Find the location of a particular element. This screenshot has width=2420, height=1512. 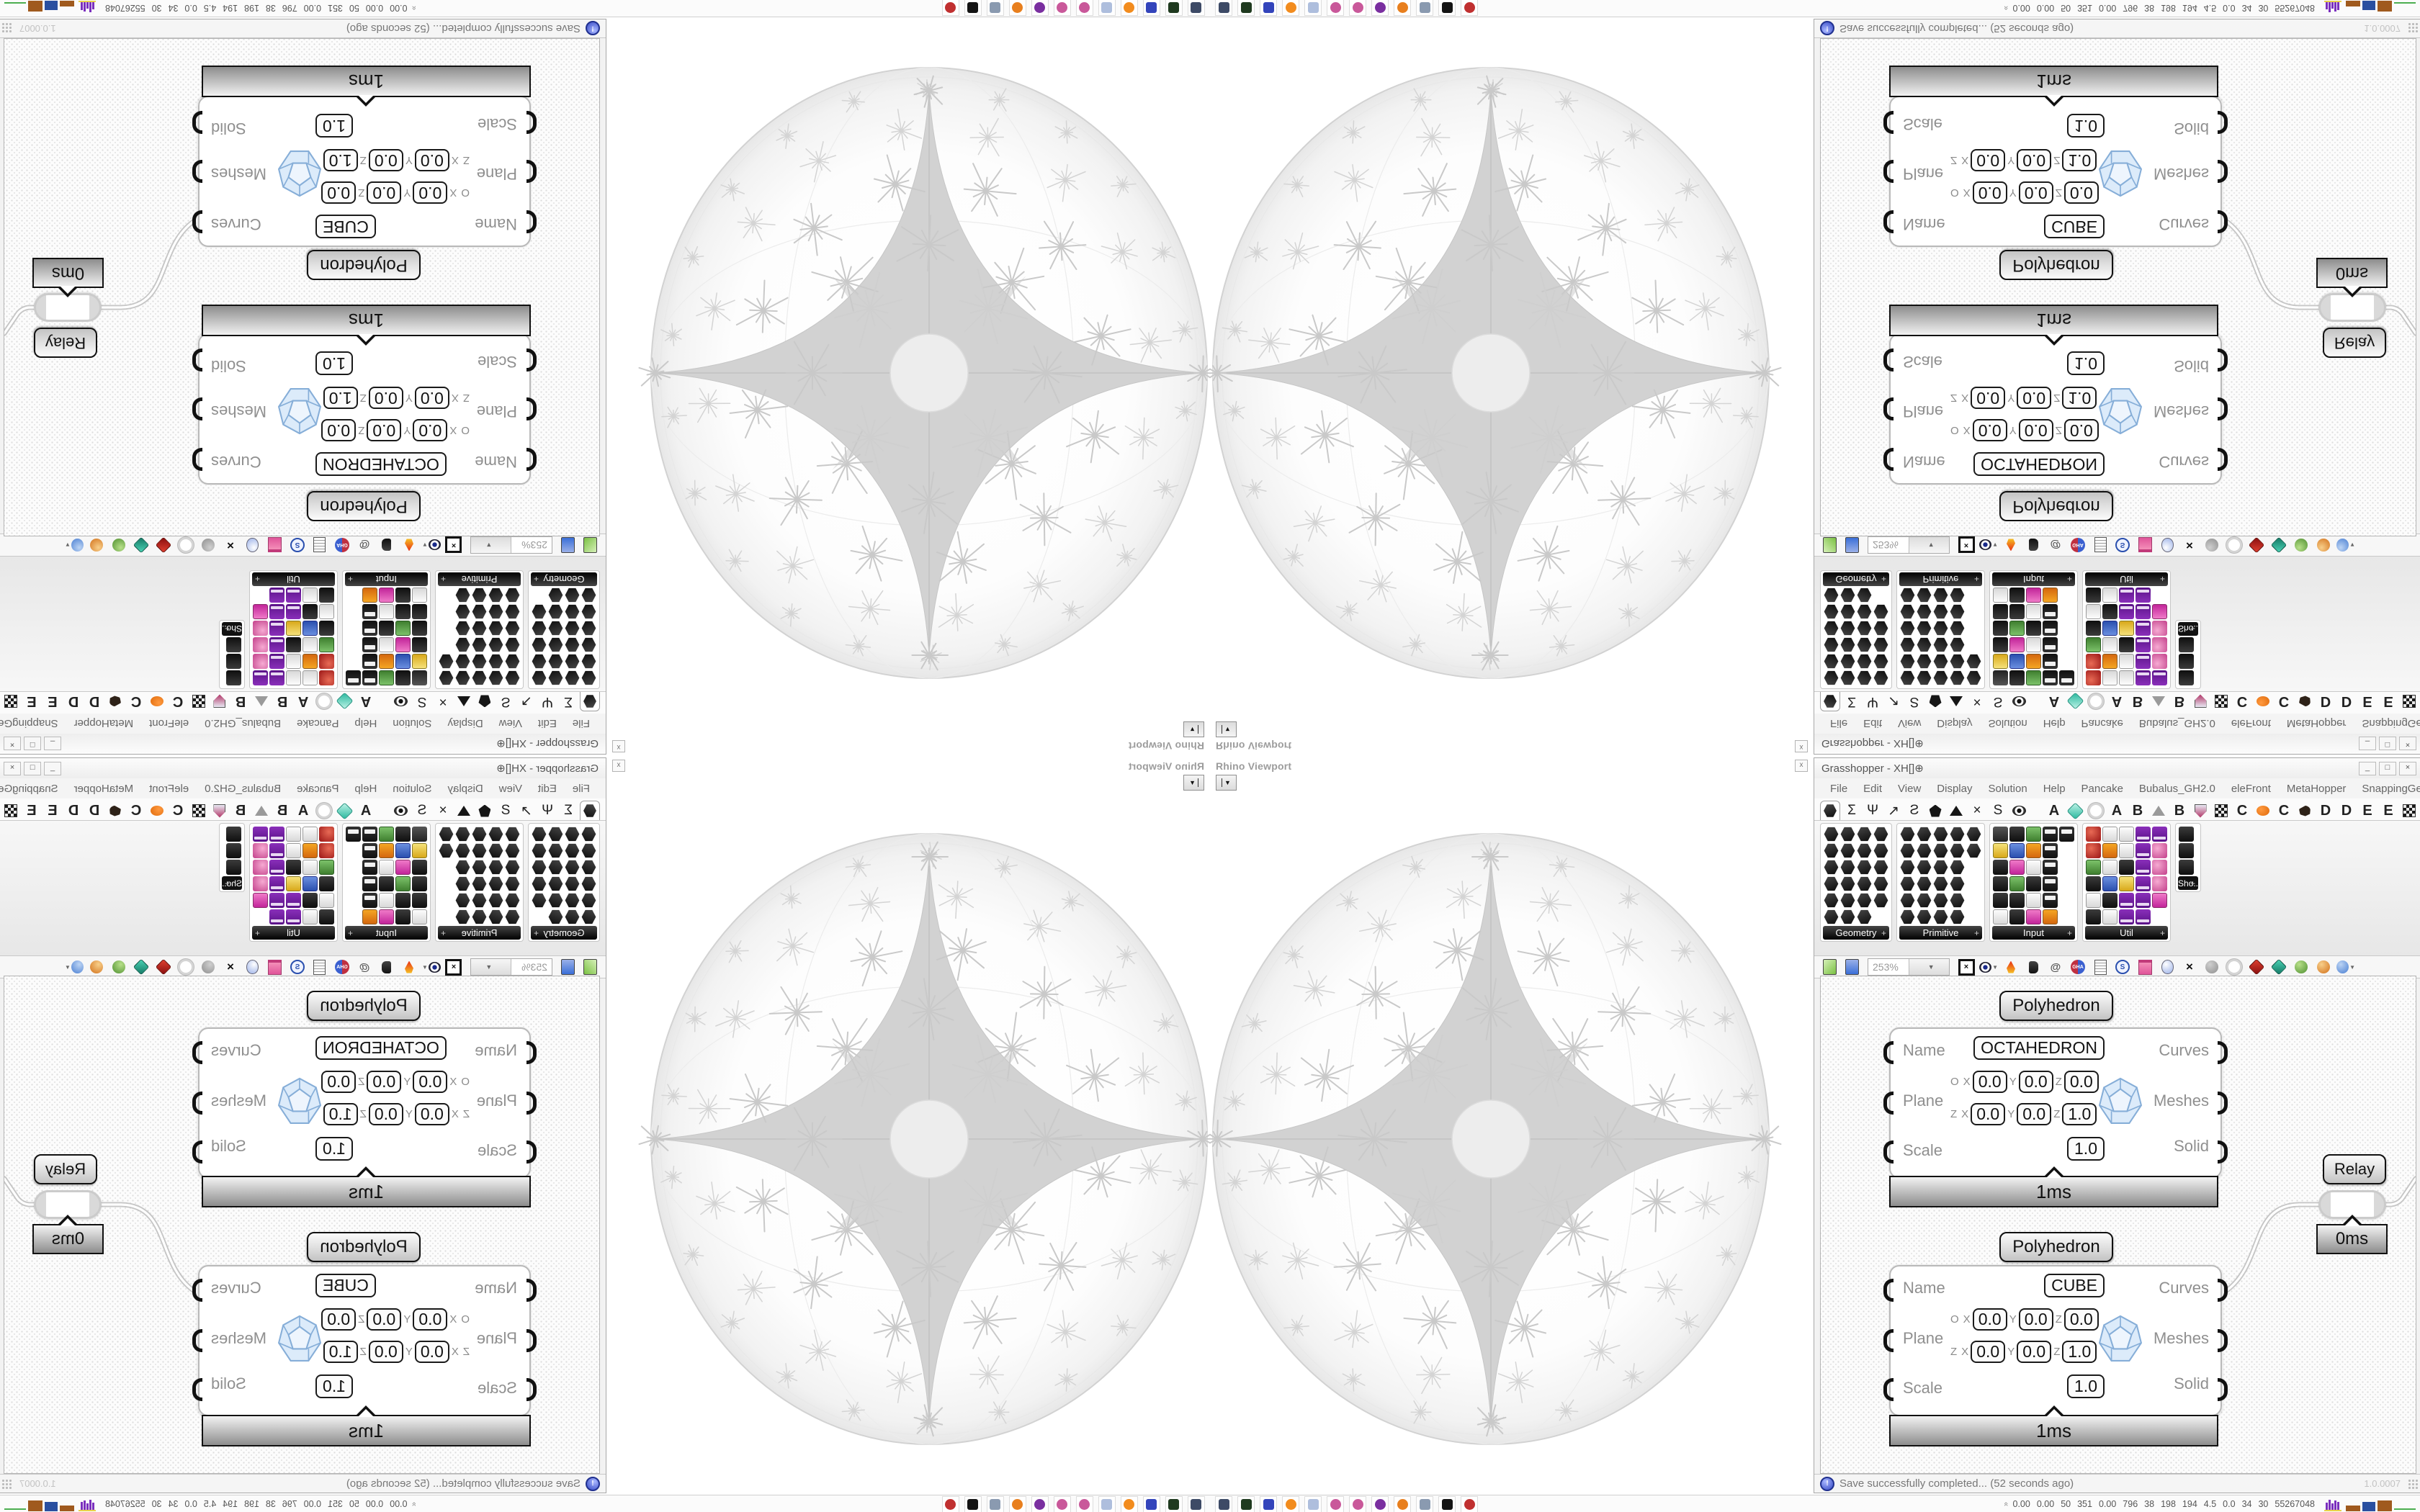

notes-icon is located at coordinates (319, 967).